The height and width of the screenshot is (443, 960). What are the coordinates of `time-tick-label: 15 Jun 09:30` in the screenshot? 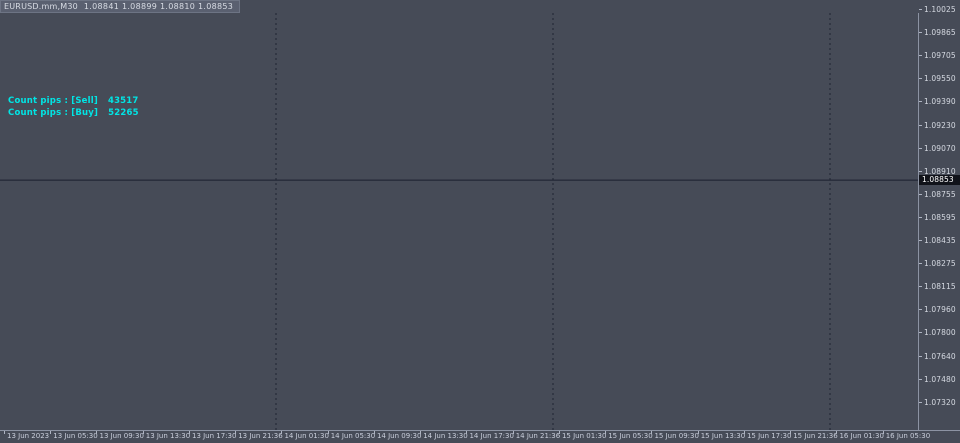 It's located at (676, 436).